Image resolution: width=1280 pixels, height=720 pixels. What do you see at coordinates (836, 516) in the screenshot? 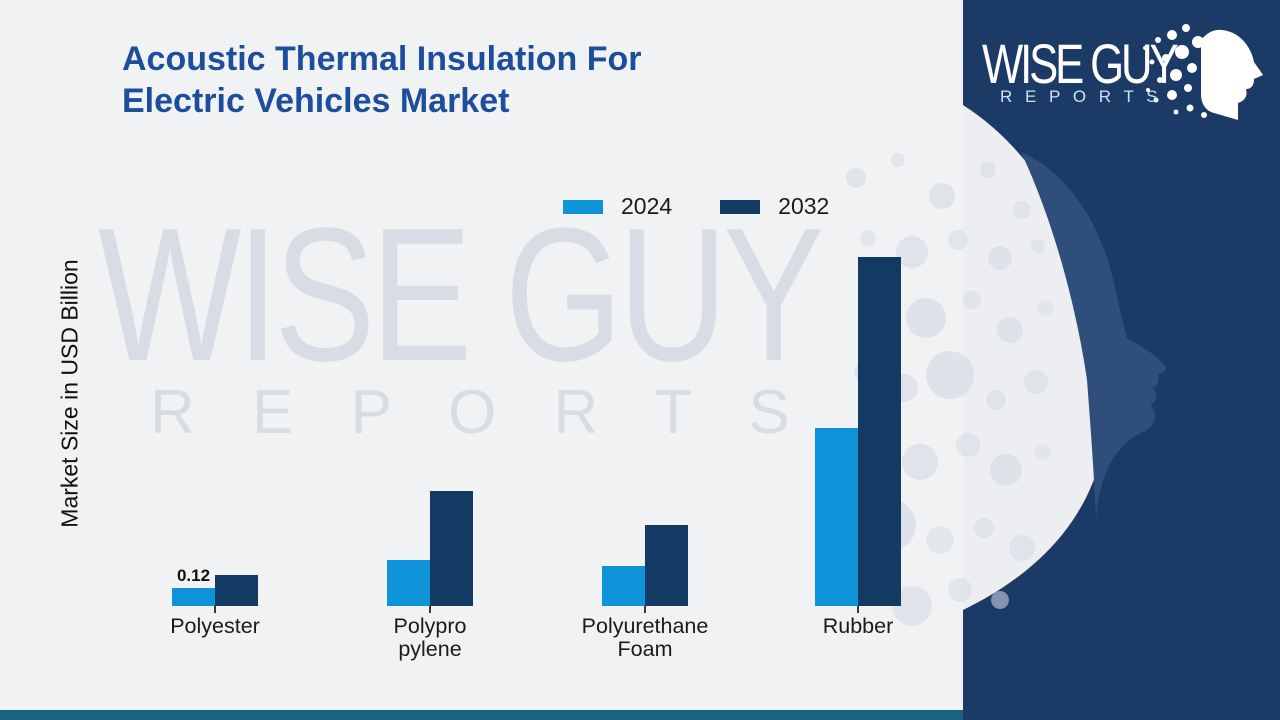
I see `bar-2024-rubber` at bounding box center [836, 516].